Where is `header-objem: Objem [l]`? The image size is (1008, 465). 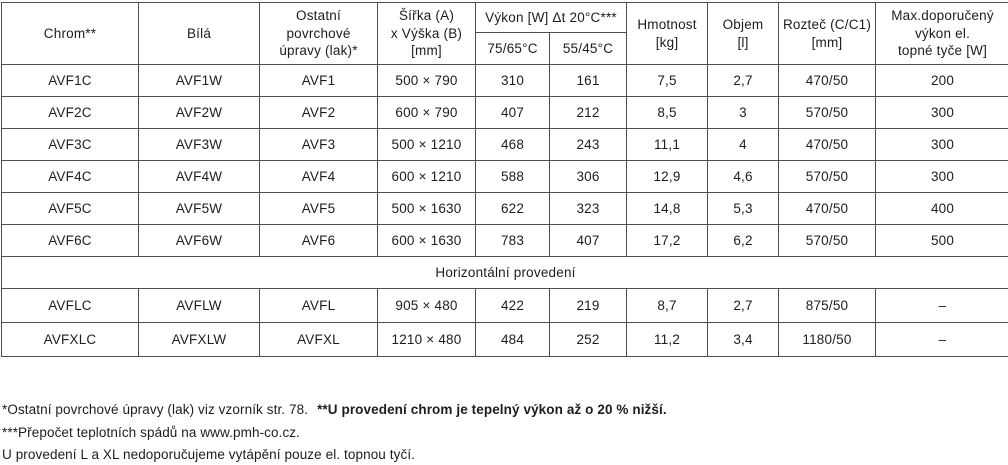
header-objem: Objem [l] is located at coordinates (743, 33).